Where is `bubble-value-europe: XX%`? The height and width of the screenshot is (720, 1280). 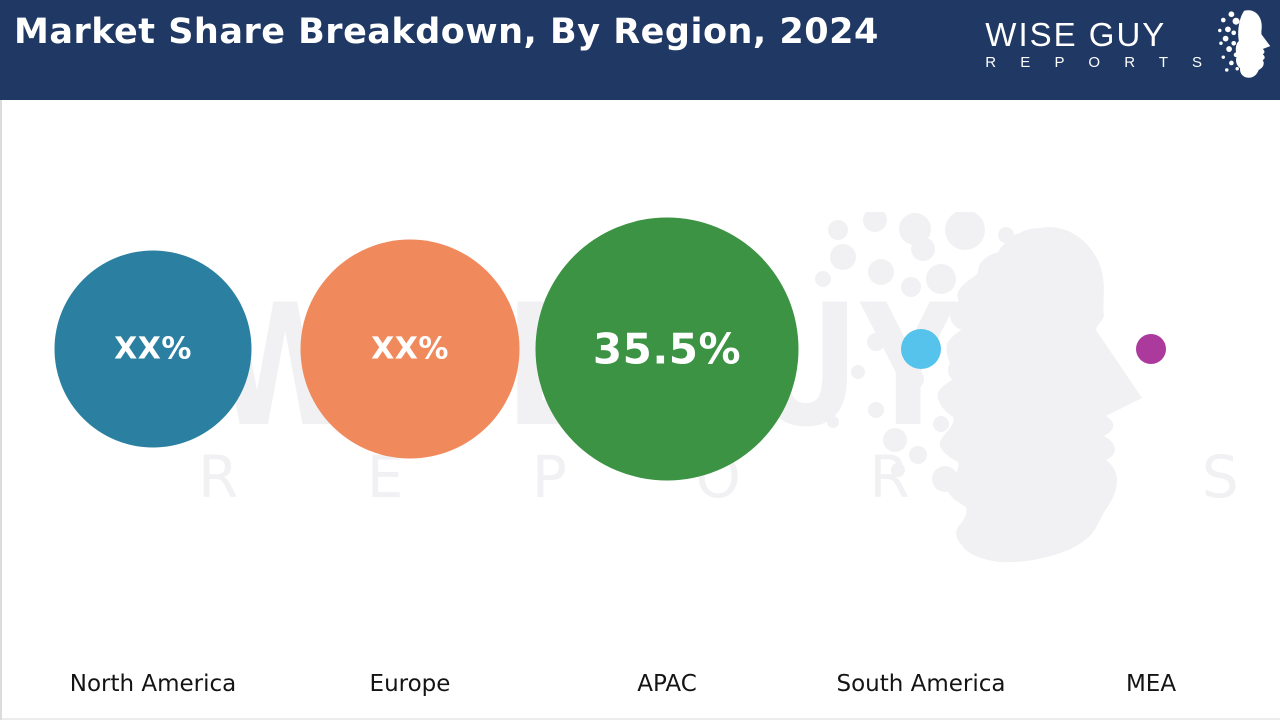 bubble-value-europe: XX% is located at coordinates (410, 349).